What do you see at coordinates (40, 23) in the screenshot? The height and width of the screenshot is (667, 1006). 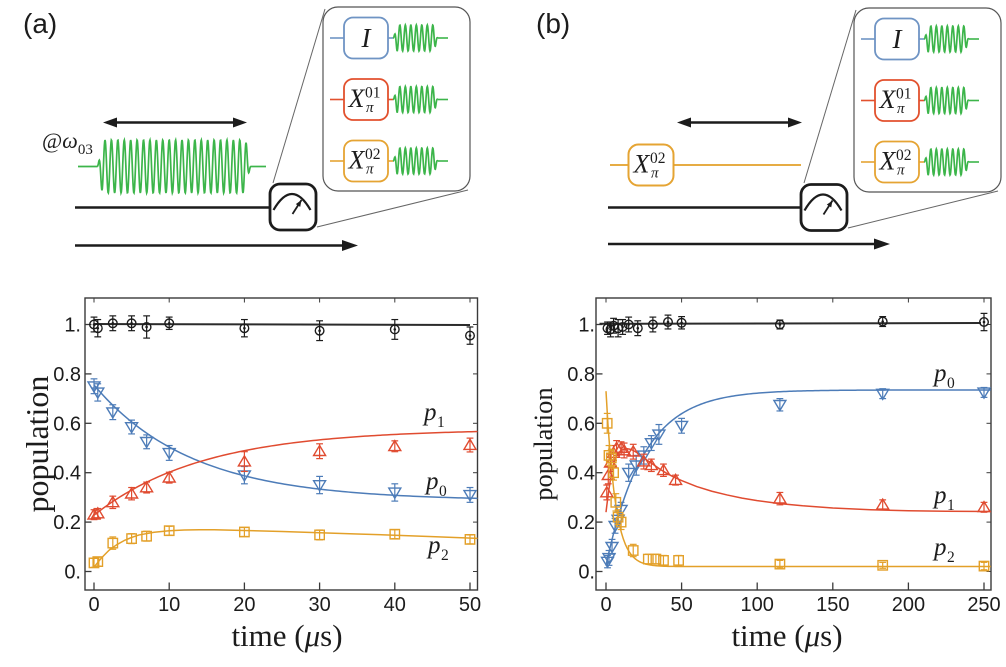 I see `svg-text: (a)` at bounding box center [40, 23].